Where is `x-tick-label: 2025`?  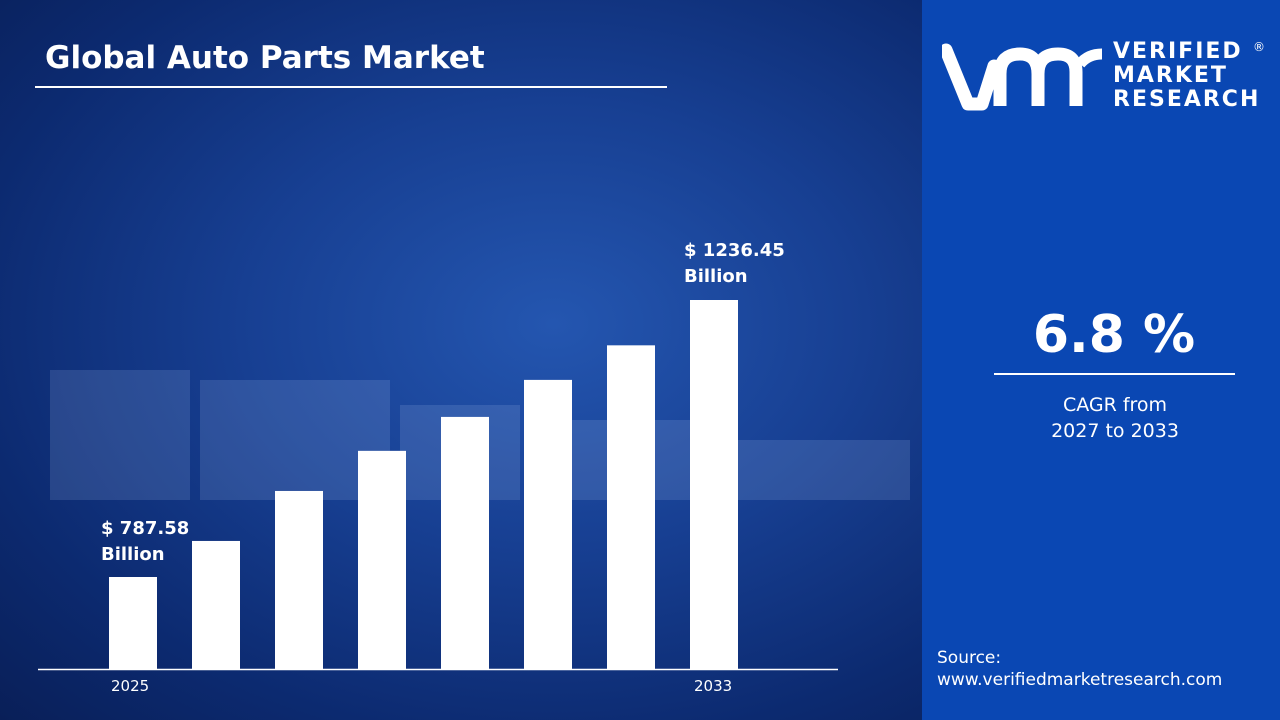 x-tick-label: 2025 is located at coordinates (130, 686).